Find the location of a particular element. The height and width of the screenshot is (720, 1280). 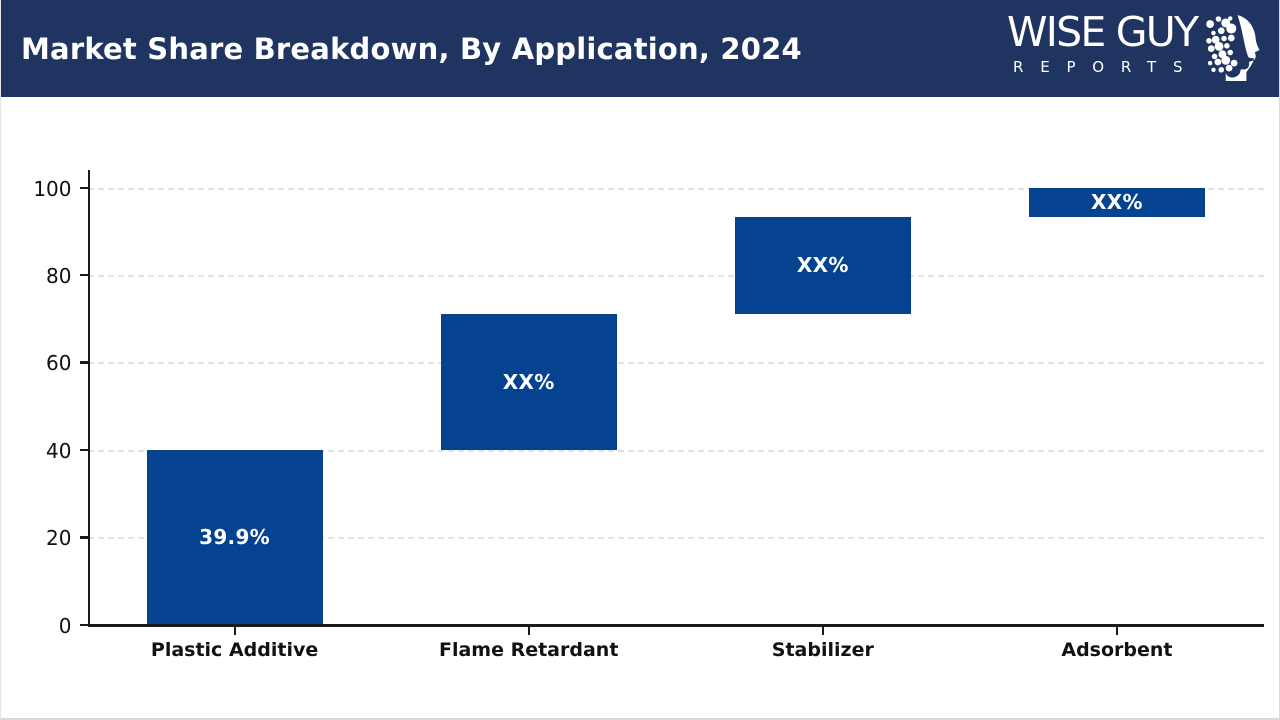

bar-adsorbent: XX% is located at coordinates (1116, 202).